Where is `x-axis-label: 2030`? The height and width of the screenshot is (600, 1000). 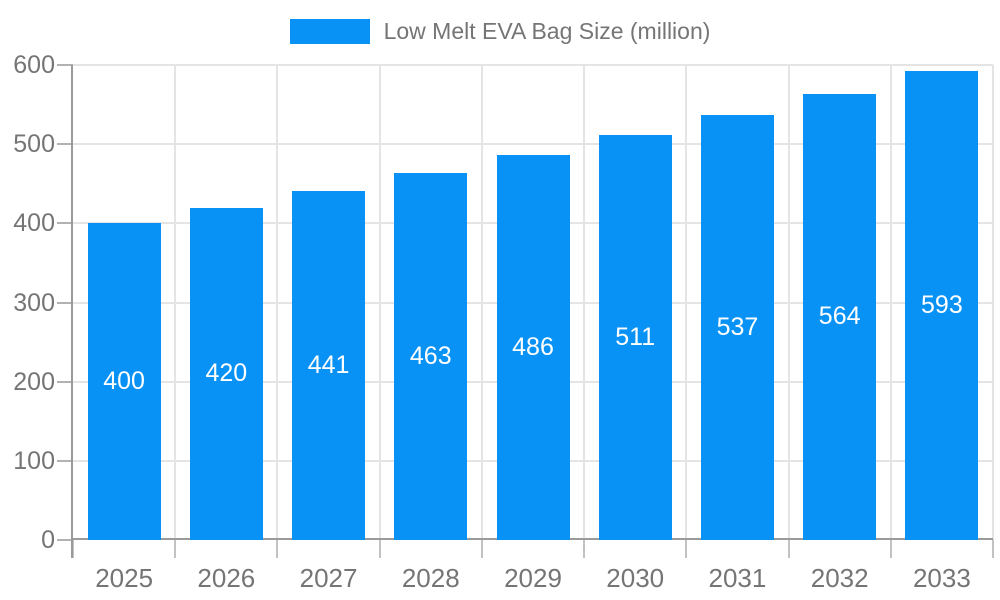
x-axis-label: 2030 is located at coordinates (635, 578).